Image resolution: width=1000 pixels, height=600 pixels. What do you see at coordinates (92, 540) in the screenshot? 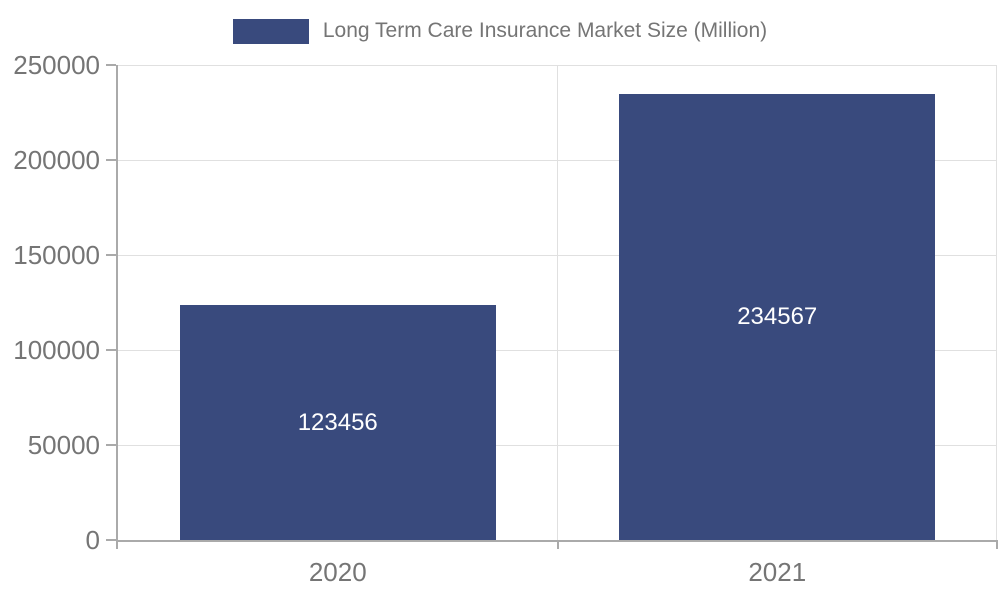
I see `y-axis-label: 0` at bounding box center [92, 540].